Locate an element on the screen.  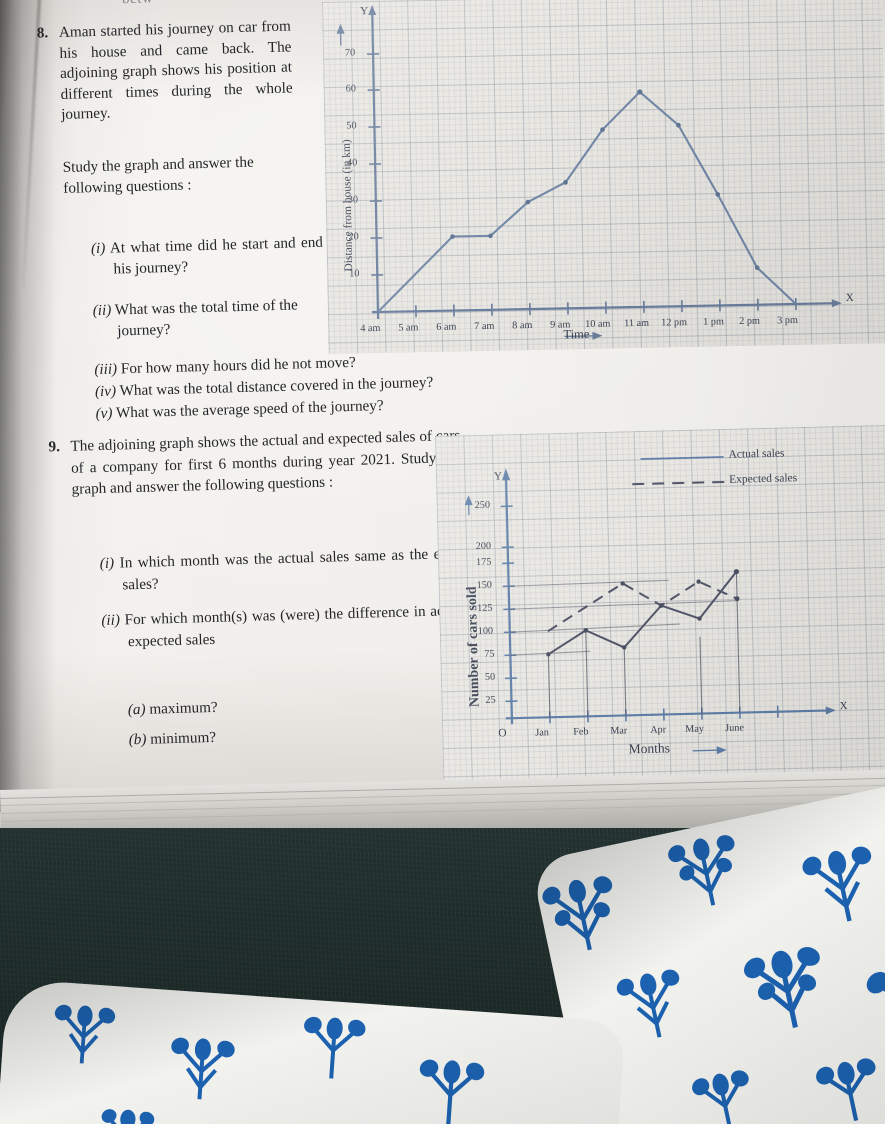
part-label-9a: (a) is located at coordinates (136, 709).